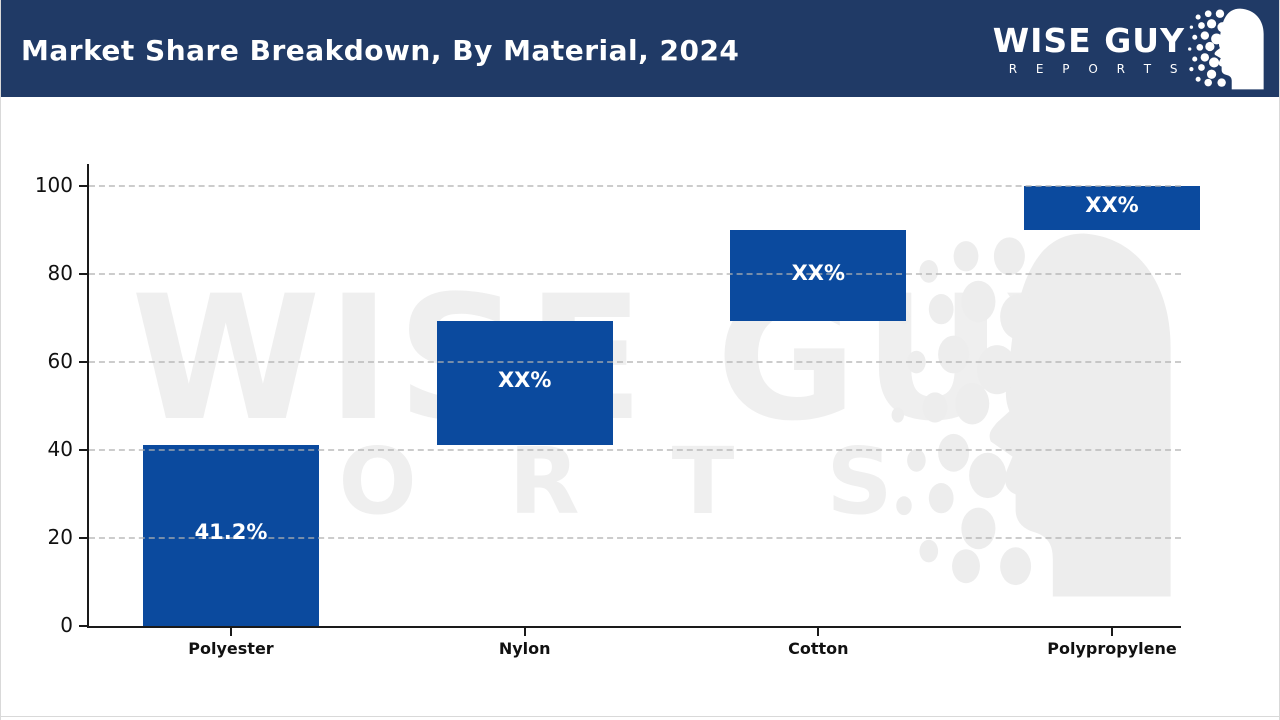  Describe the element at coordinates (1088, 40) in the screenshot. I see `logo-name: WISE GUY` at that location.